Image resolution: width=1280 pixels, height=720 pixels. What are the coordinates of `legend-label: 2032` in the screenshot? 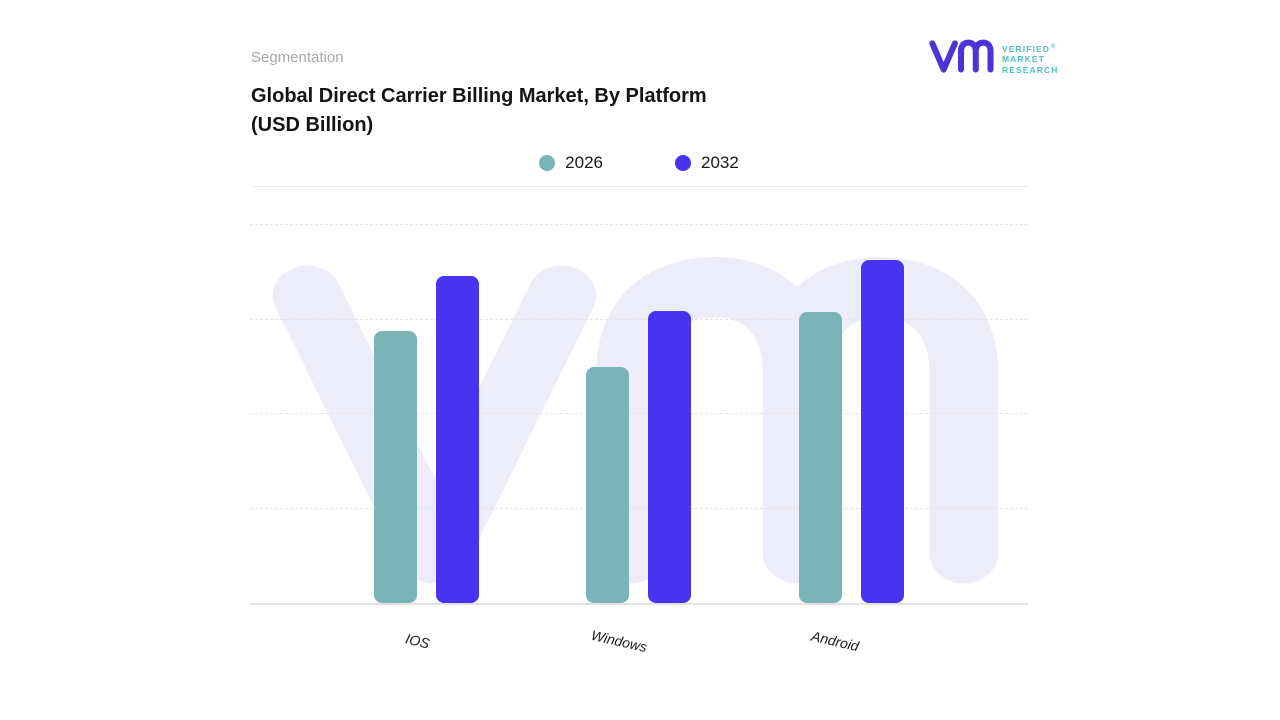 It's located at (720, 162).